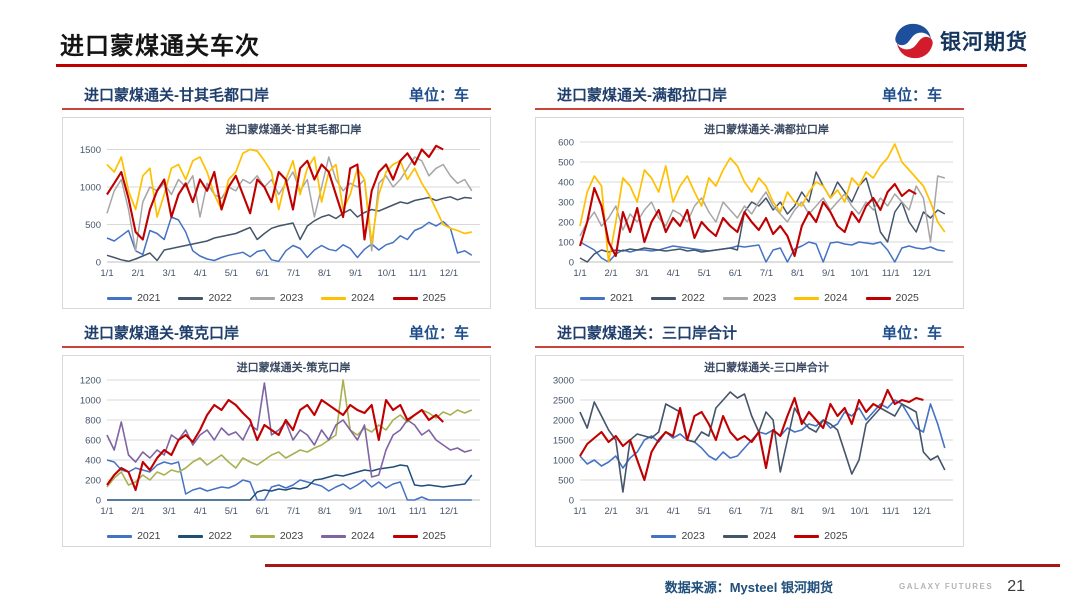 This screenshot has height=608, width=1080. Describe the element at coordinates (176, 95) in the screenshot. I see `panel-title: 进口蒙煤通关-甘其毛都口岸` at that location.